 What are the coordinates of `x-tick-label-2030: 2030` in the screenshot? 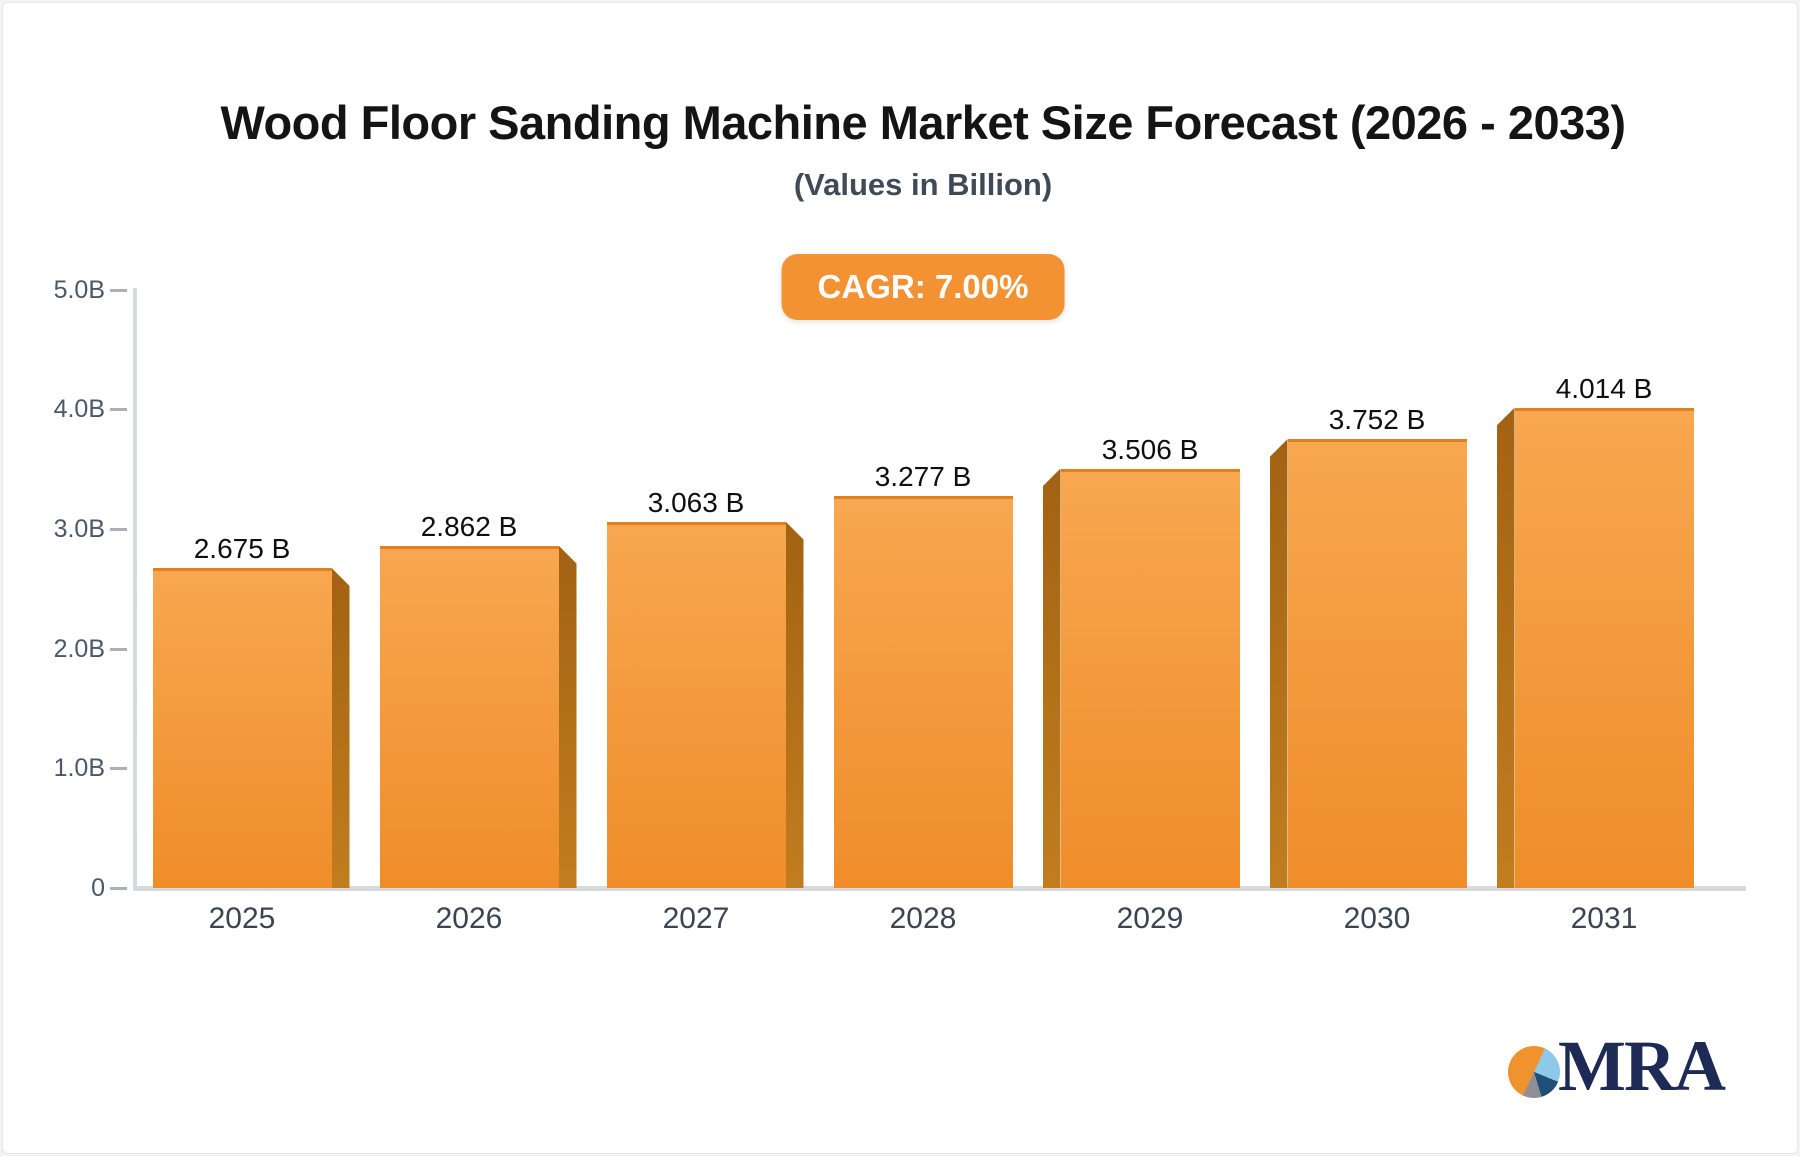 It's located at (1377, 918).